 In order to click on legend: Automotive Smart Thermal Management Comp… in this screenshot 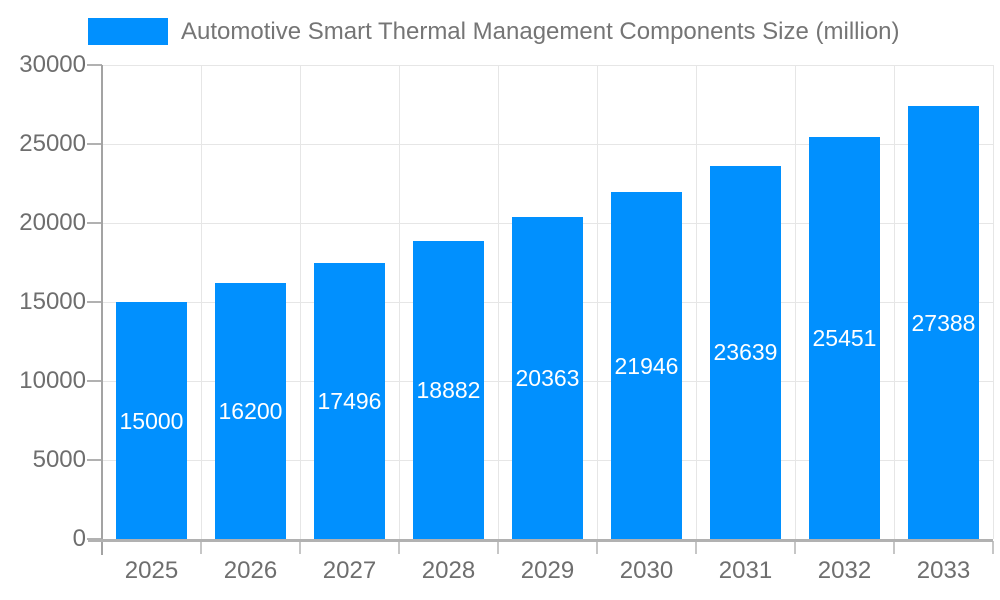, I will do `click(494, 31)`.